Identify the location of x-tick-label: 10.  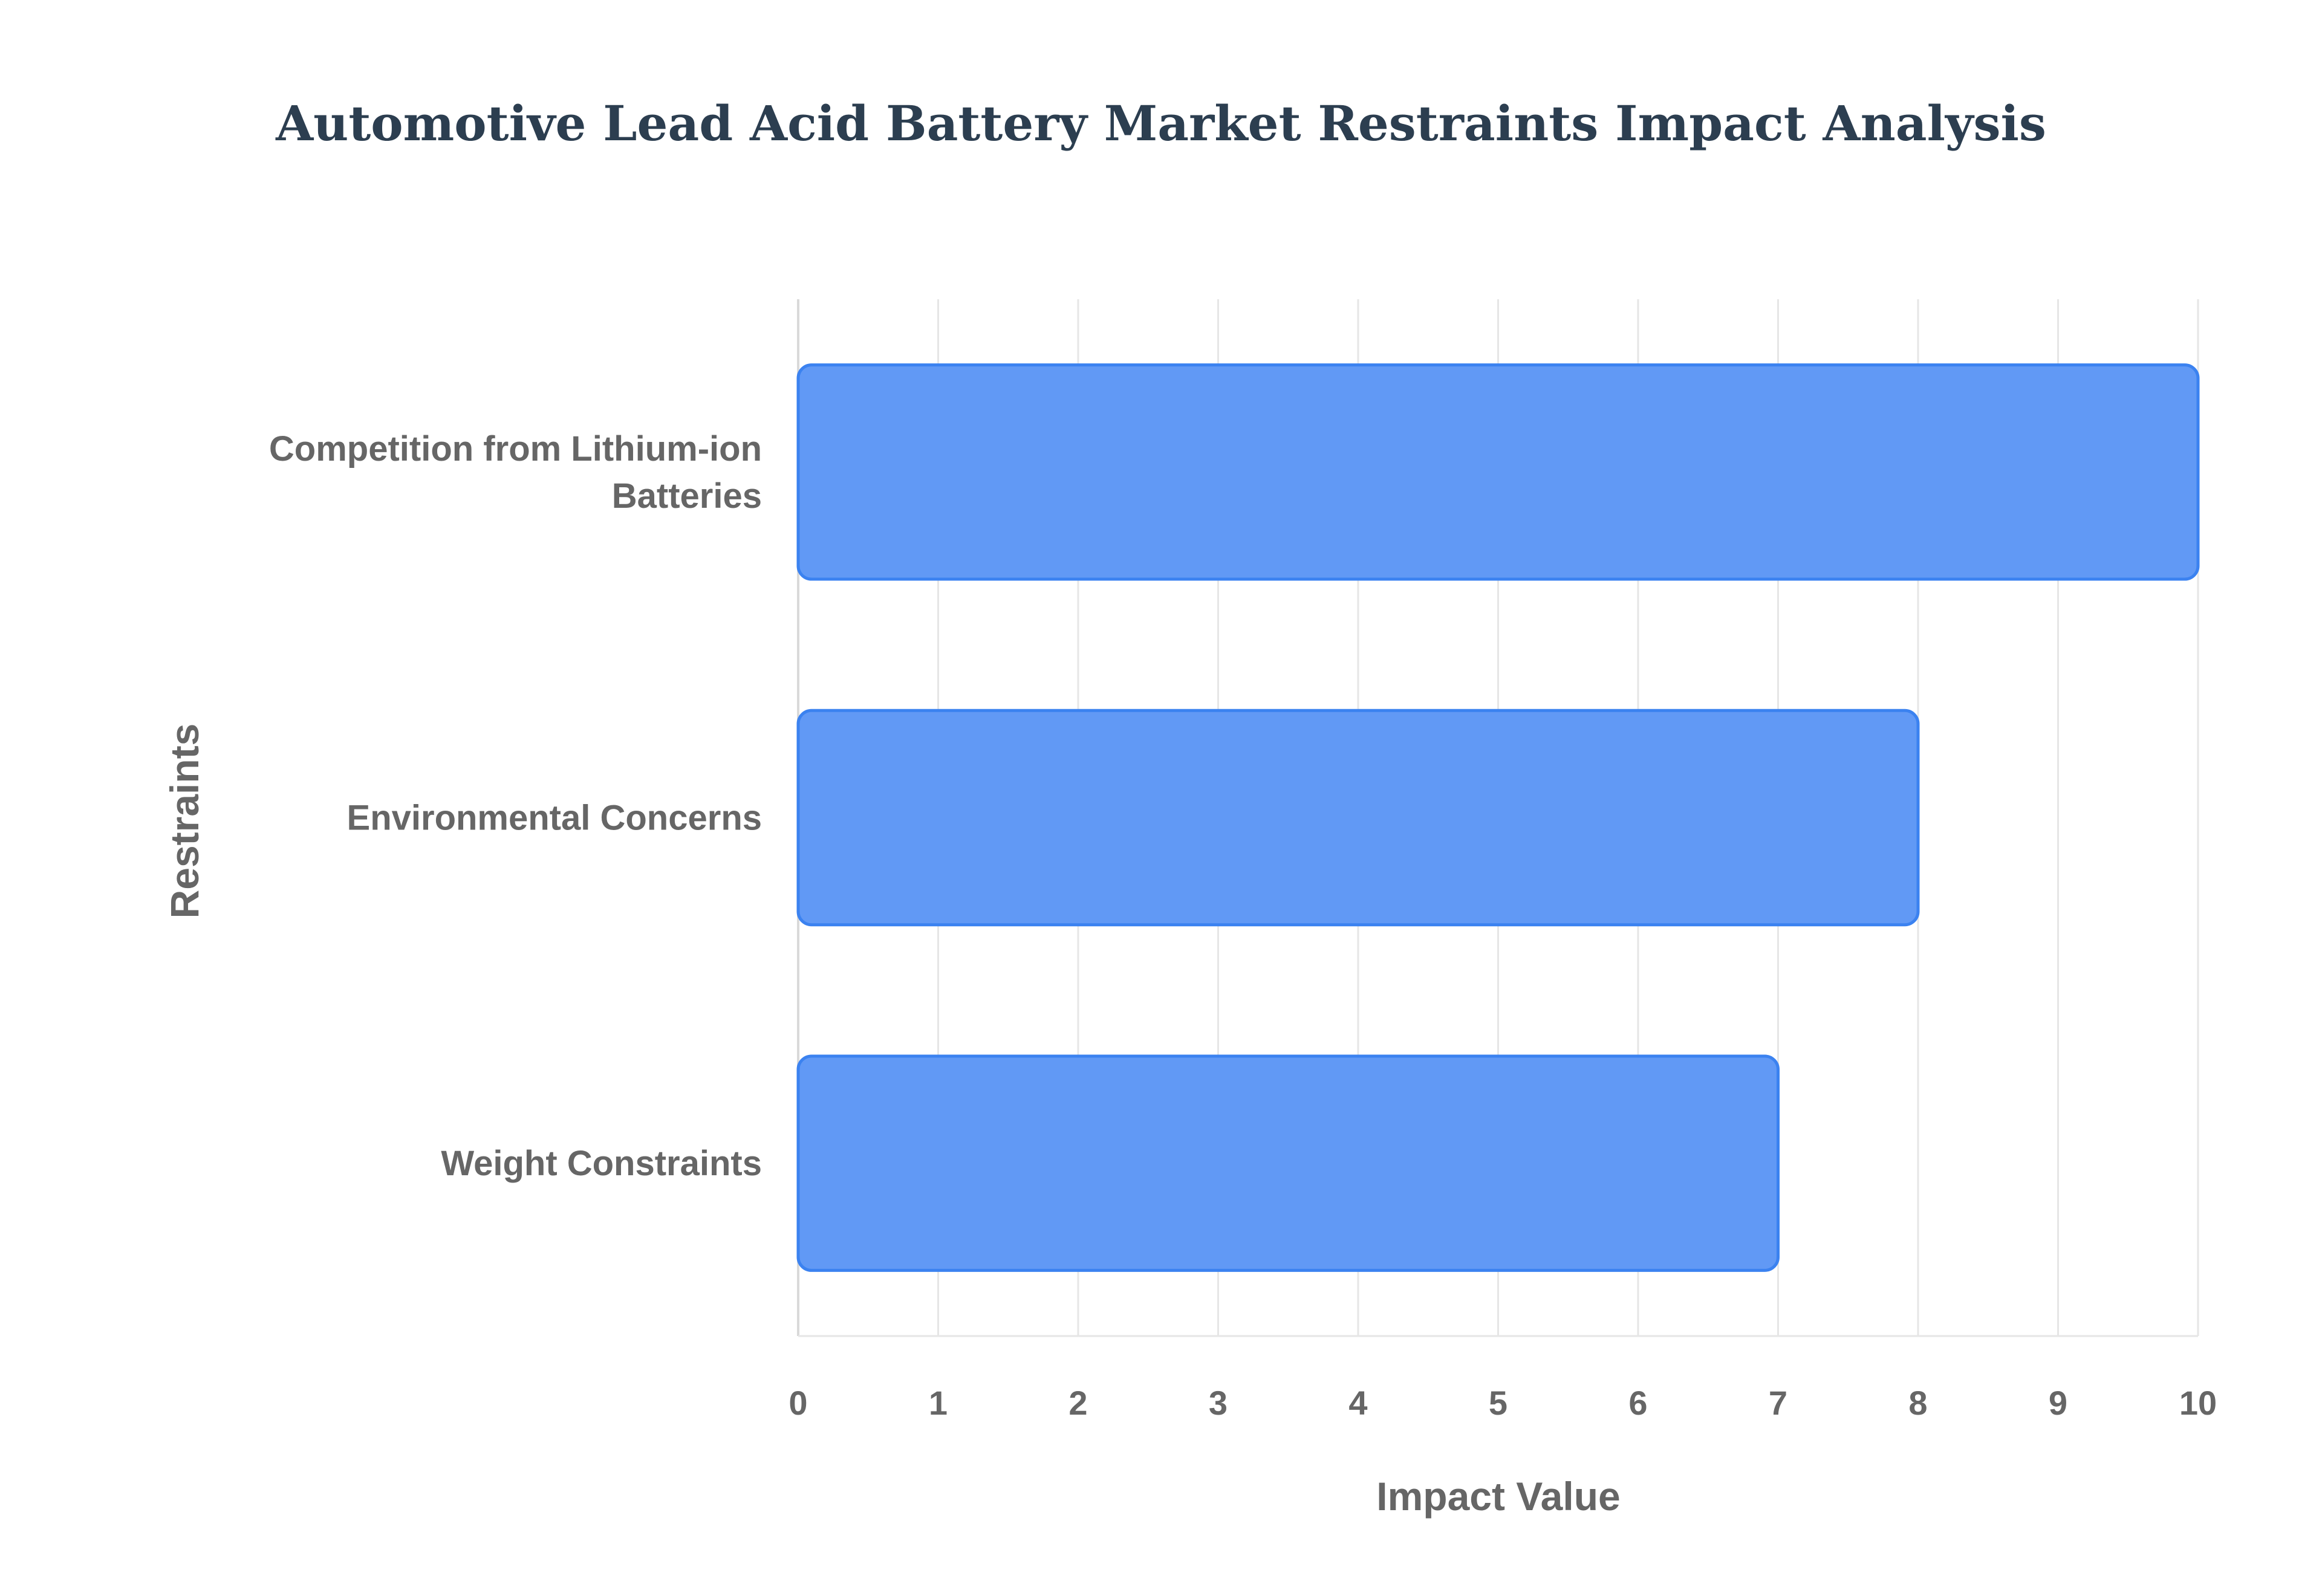
(2198, 1403).